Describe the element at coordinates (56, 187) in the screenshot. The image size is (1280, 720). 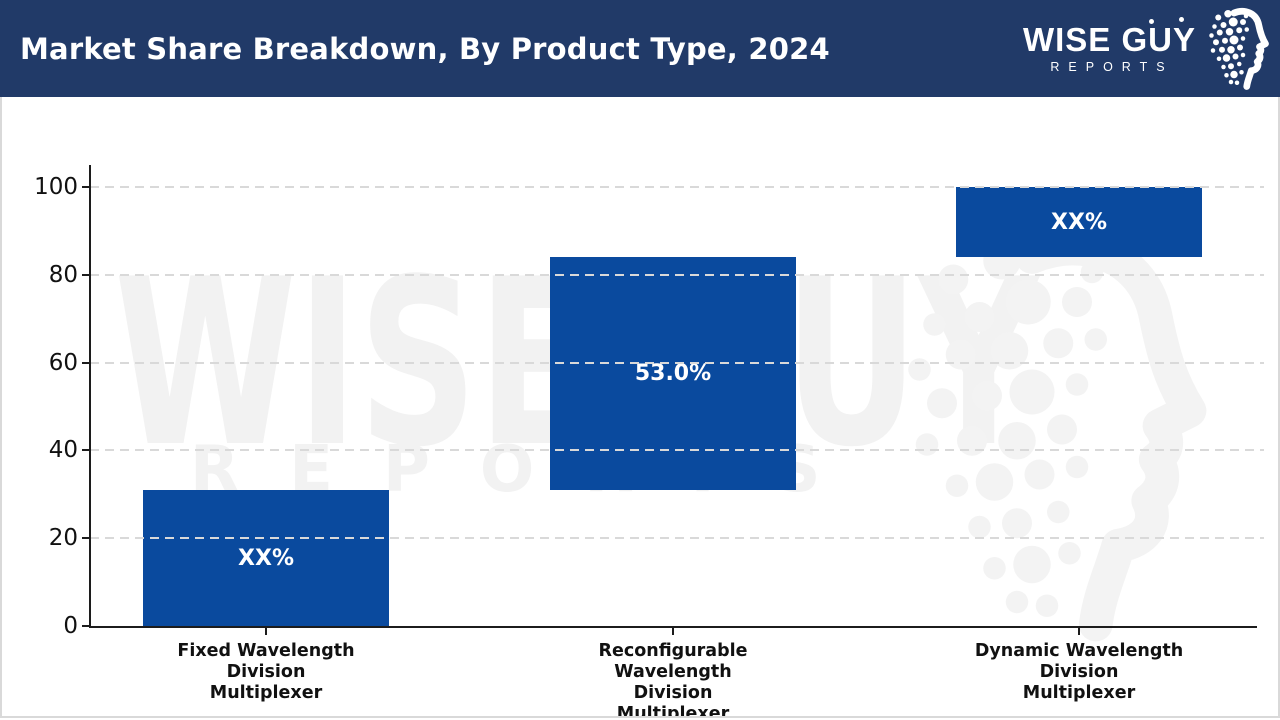
I see `y-tick-label: 100` at that location.